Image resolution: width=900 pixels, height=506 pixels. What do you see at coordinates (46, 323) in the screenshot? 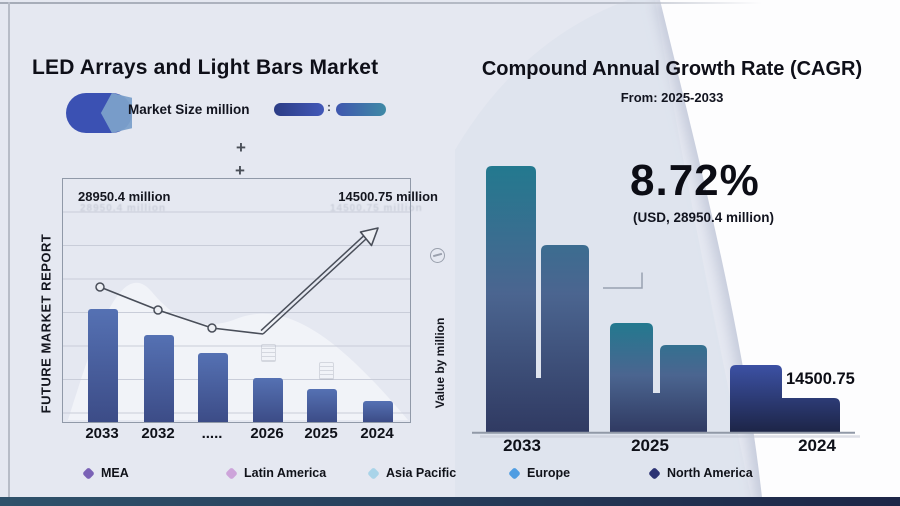
I see `future-market-report-label: FUTURE MARKET REPORT` at bounding box center [46, 323].